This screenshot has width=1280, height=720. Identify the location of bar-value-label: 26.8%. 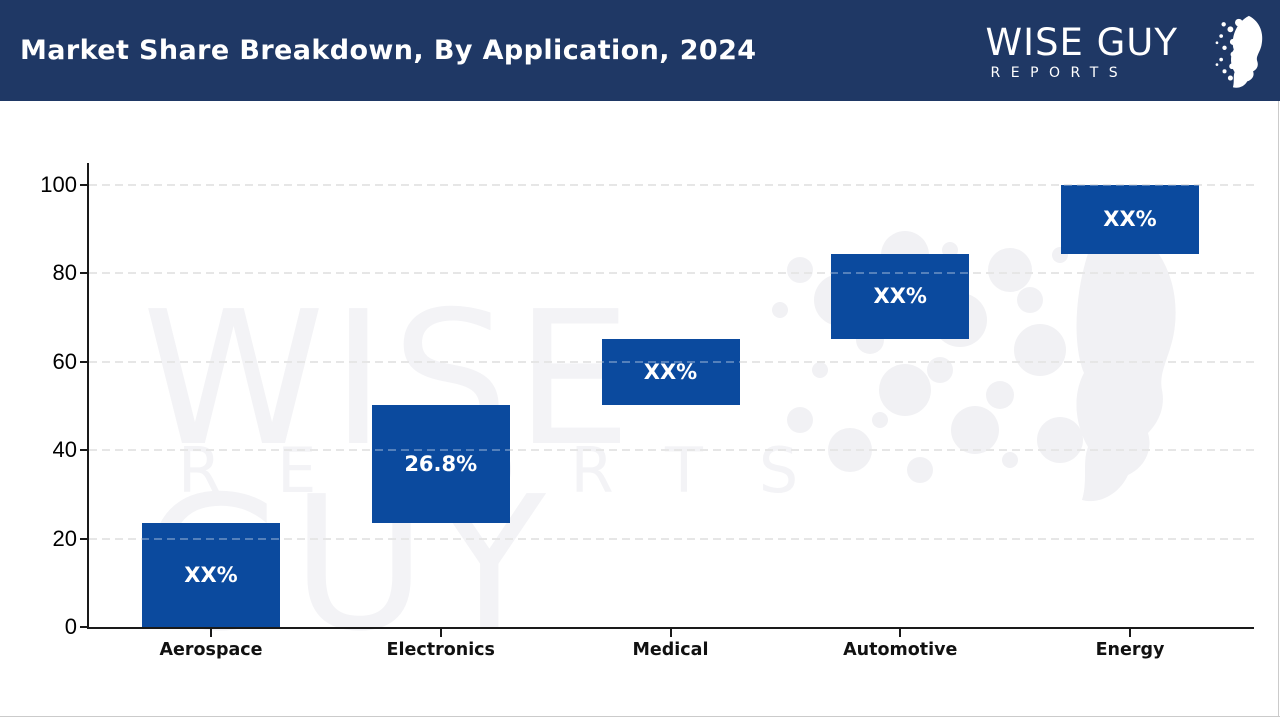
(441, 464).